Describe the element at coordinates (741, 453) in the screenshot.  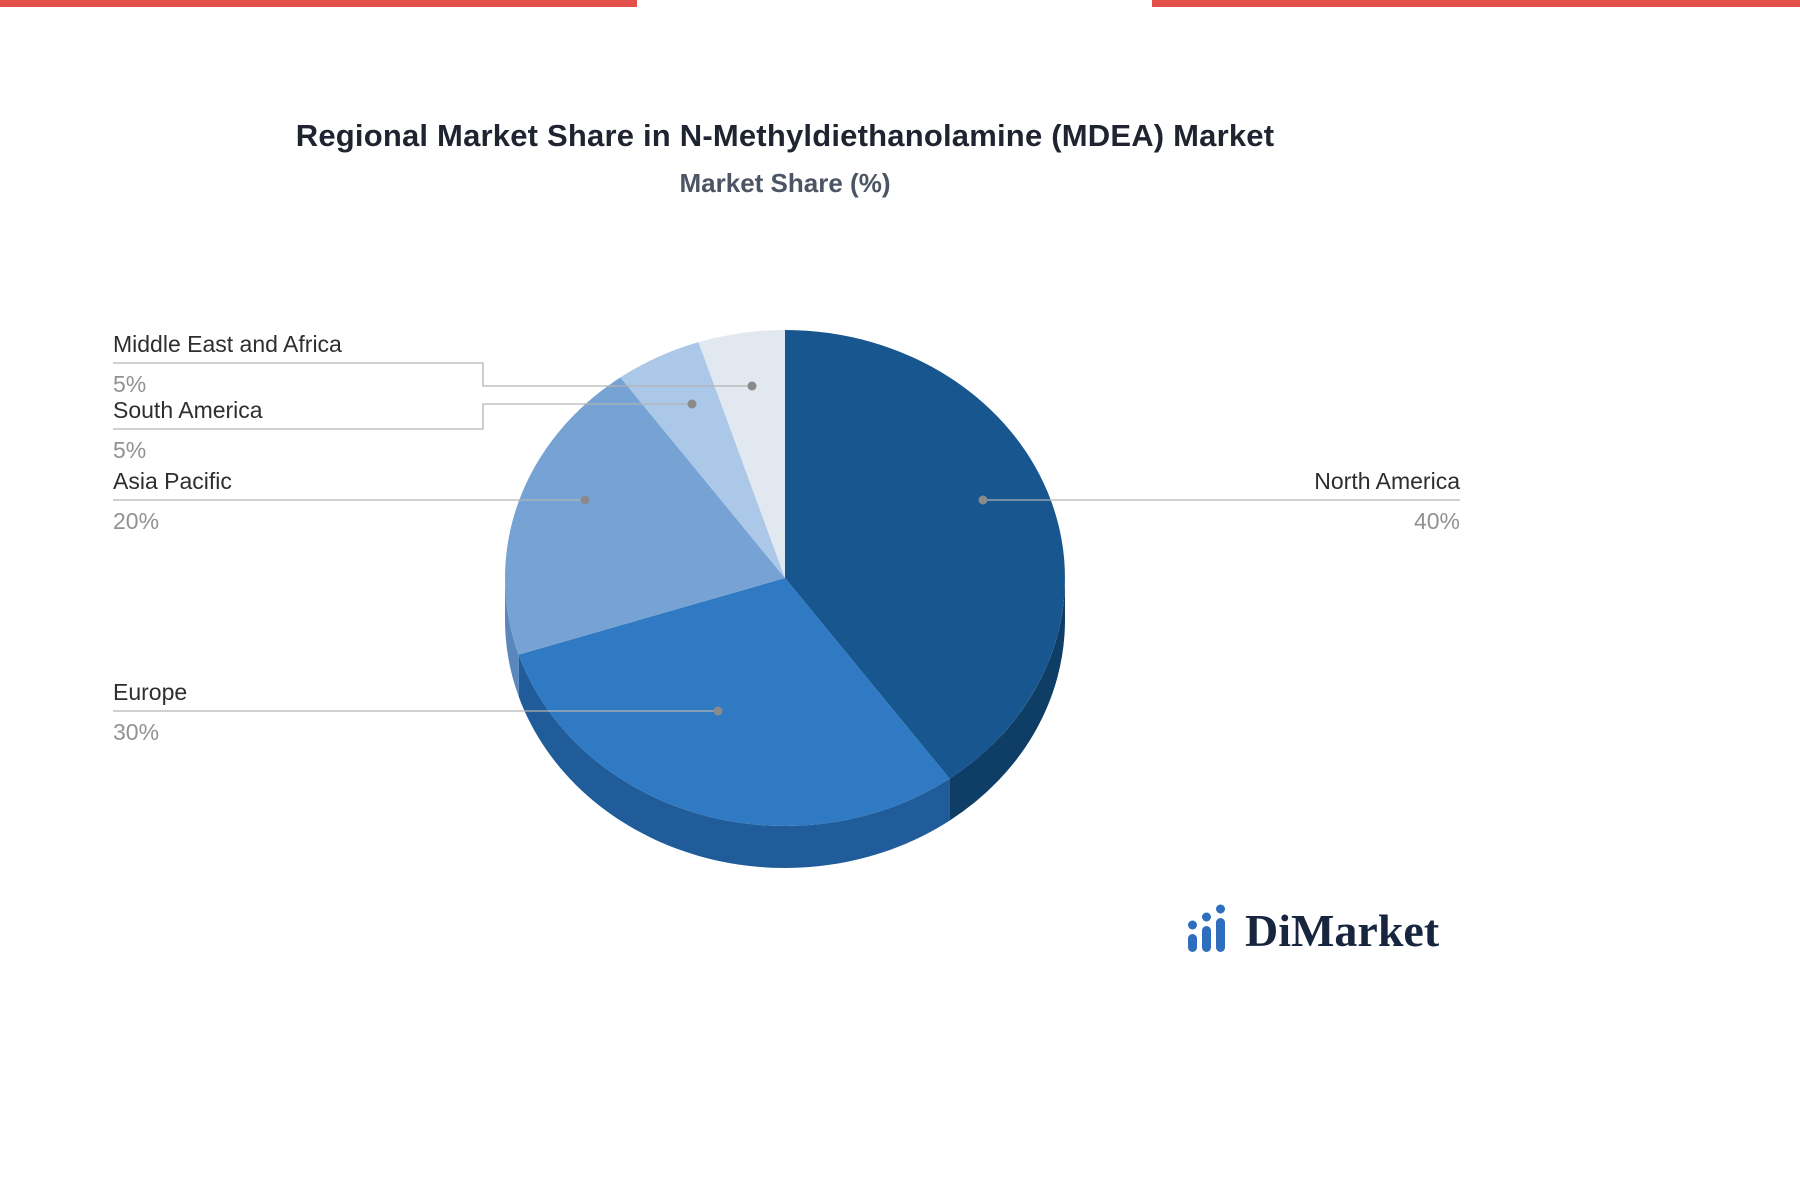
I see `pie-slice-middle-east-and-africa` at that location.